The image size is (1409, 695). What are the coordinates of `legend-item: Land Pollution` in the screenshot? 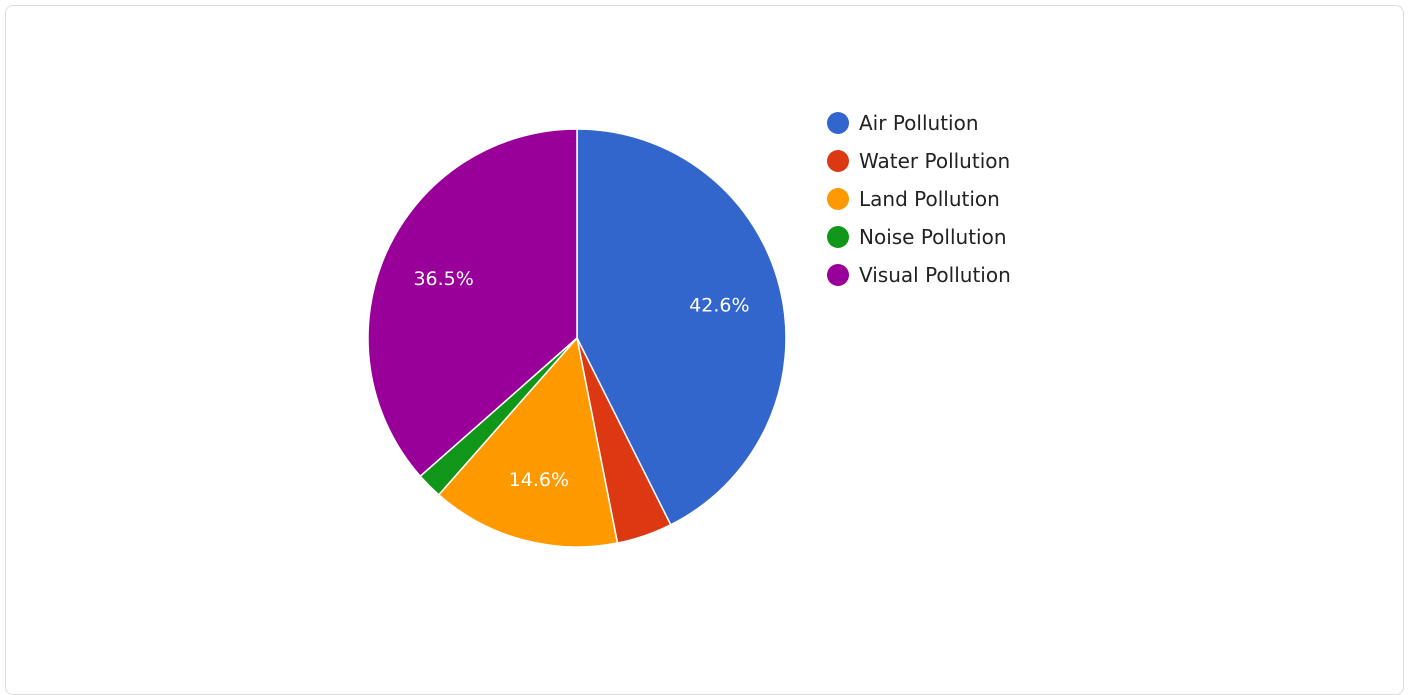 It's located at (913, 199).